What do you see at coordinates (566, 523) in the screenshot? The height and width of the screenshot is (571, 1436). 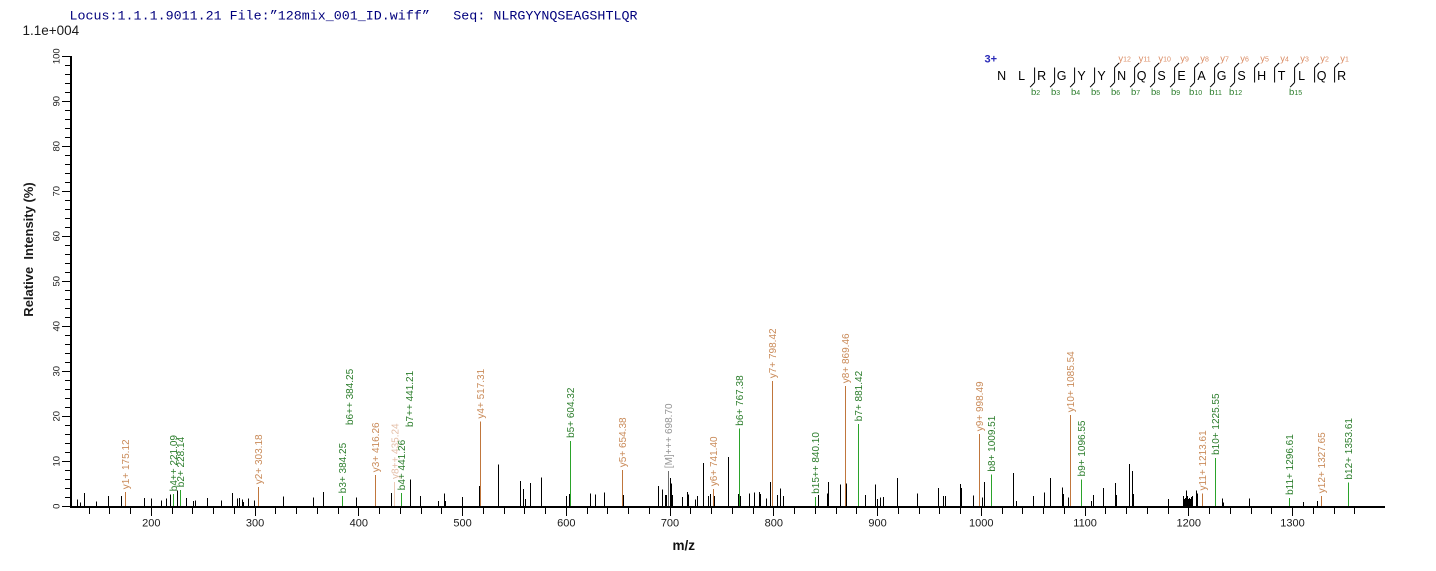 I see `svg-text: 600` at bounding box center [566, 523].